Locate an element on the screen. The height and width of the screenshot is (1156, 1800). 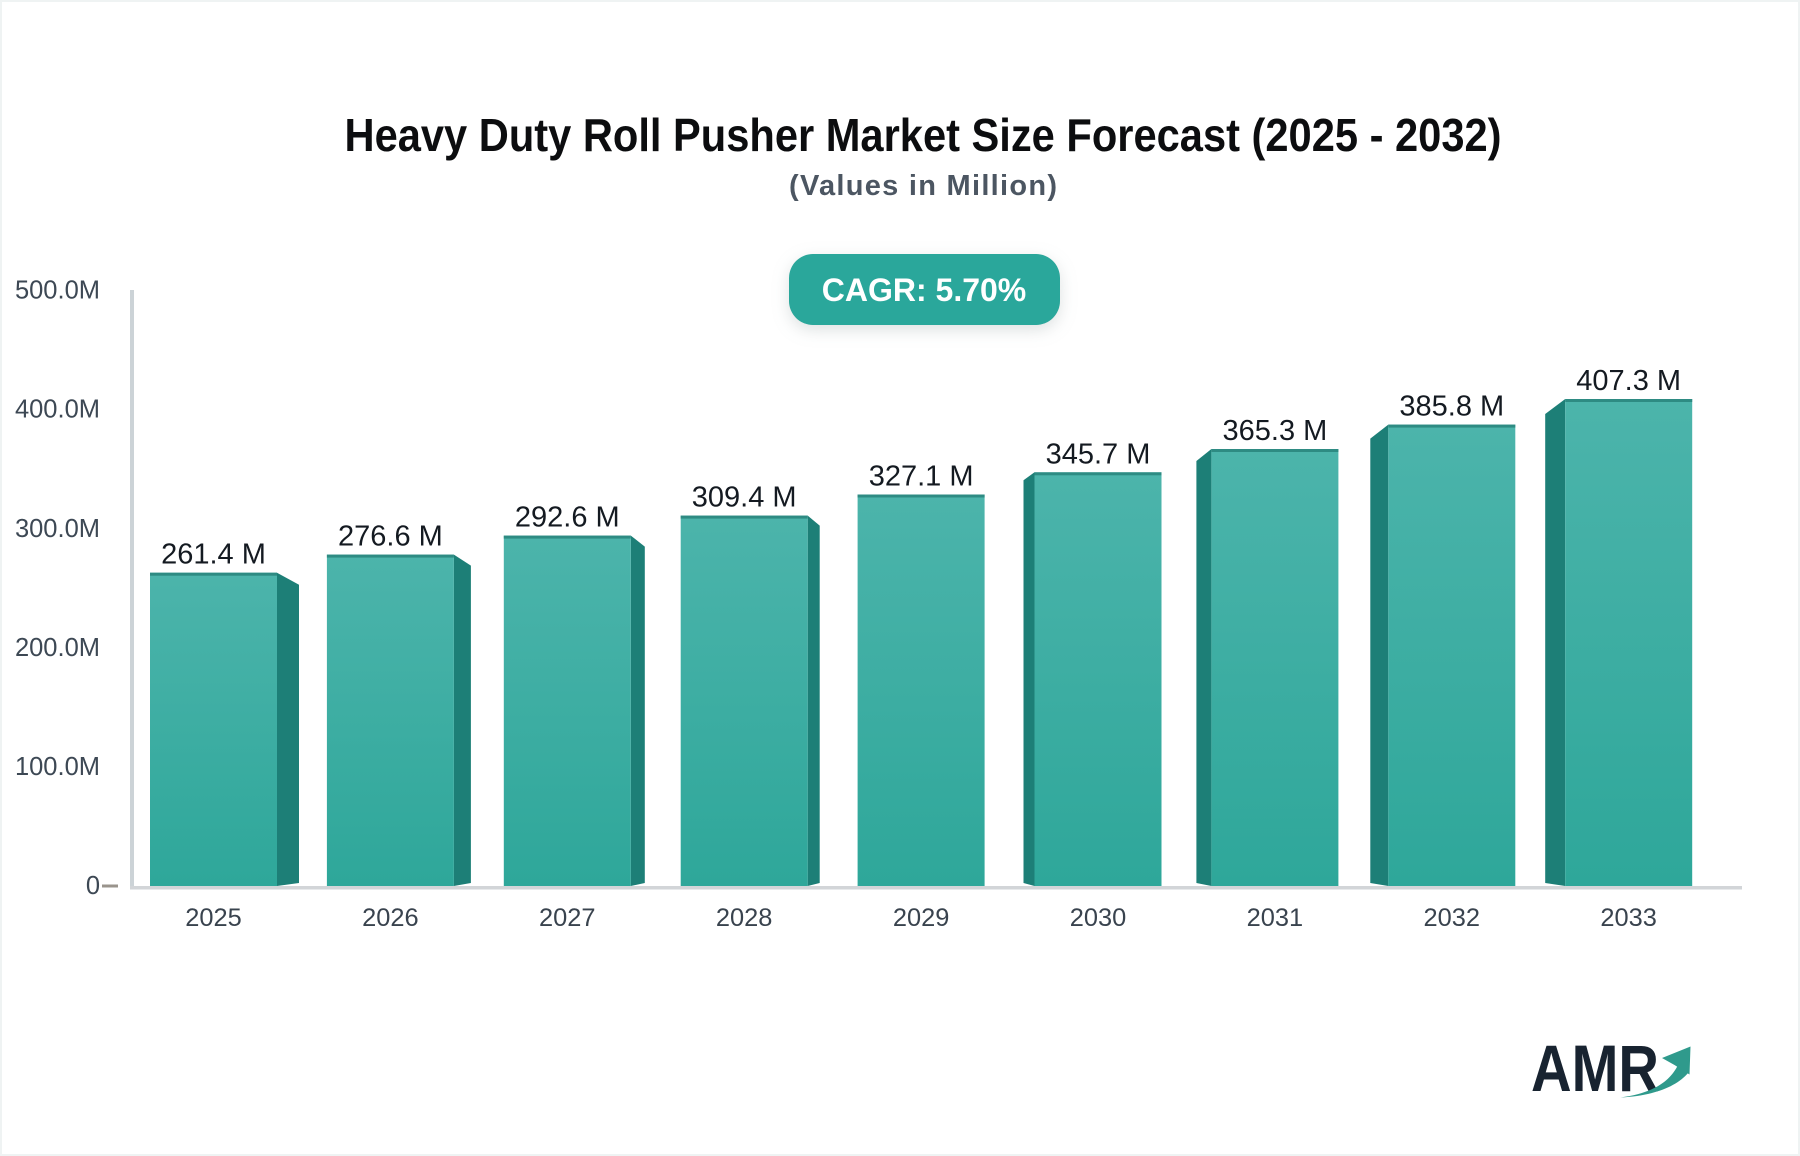
svg-text: 2031 is located at coordinates (1275, 918).